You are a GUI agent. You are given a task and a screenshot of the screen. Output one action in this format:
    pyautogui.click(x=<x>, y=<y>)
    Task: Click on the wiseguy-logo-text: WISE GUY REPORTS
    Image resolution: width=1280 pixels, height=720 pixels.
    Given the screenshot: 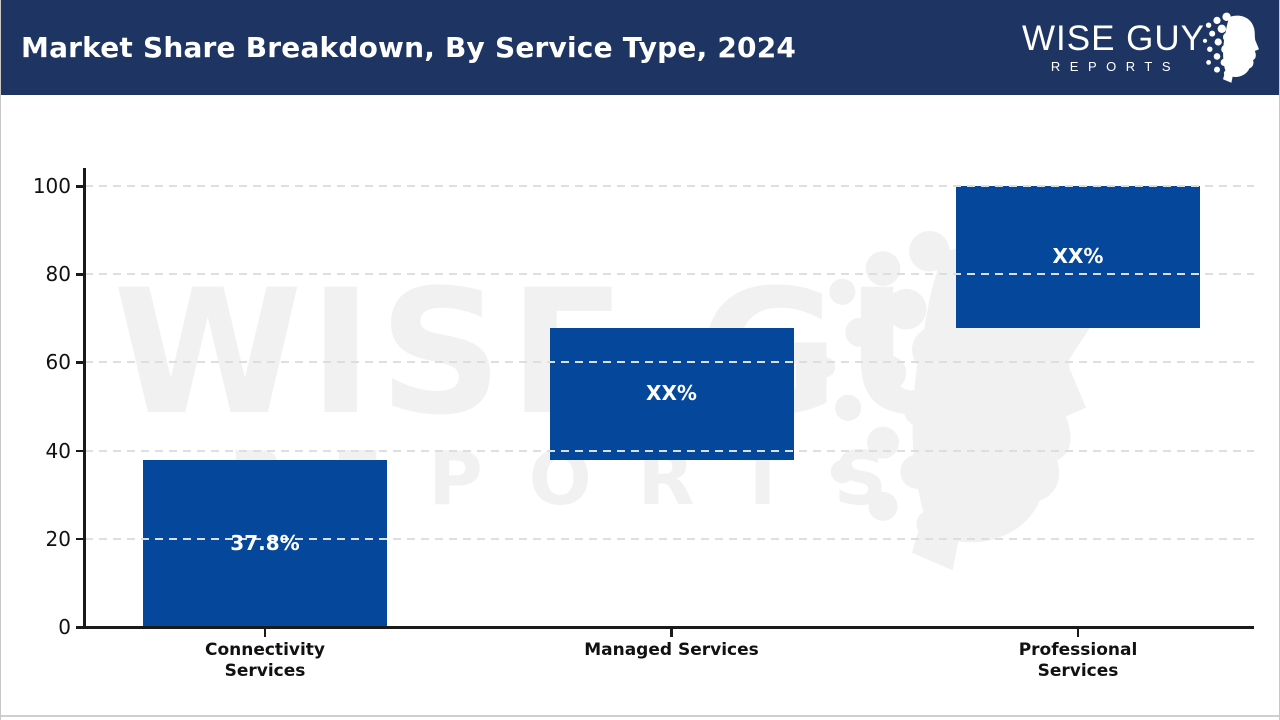 What is the action you would take?
    pyautogui.click(x=1113, y=46)
    